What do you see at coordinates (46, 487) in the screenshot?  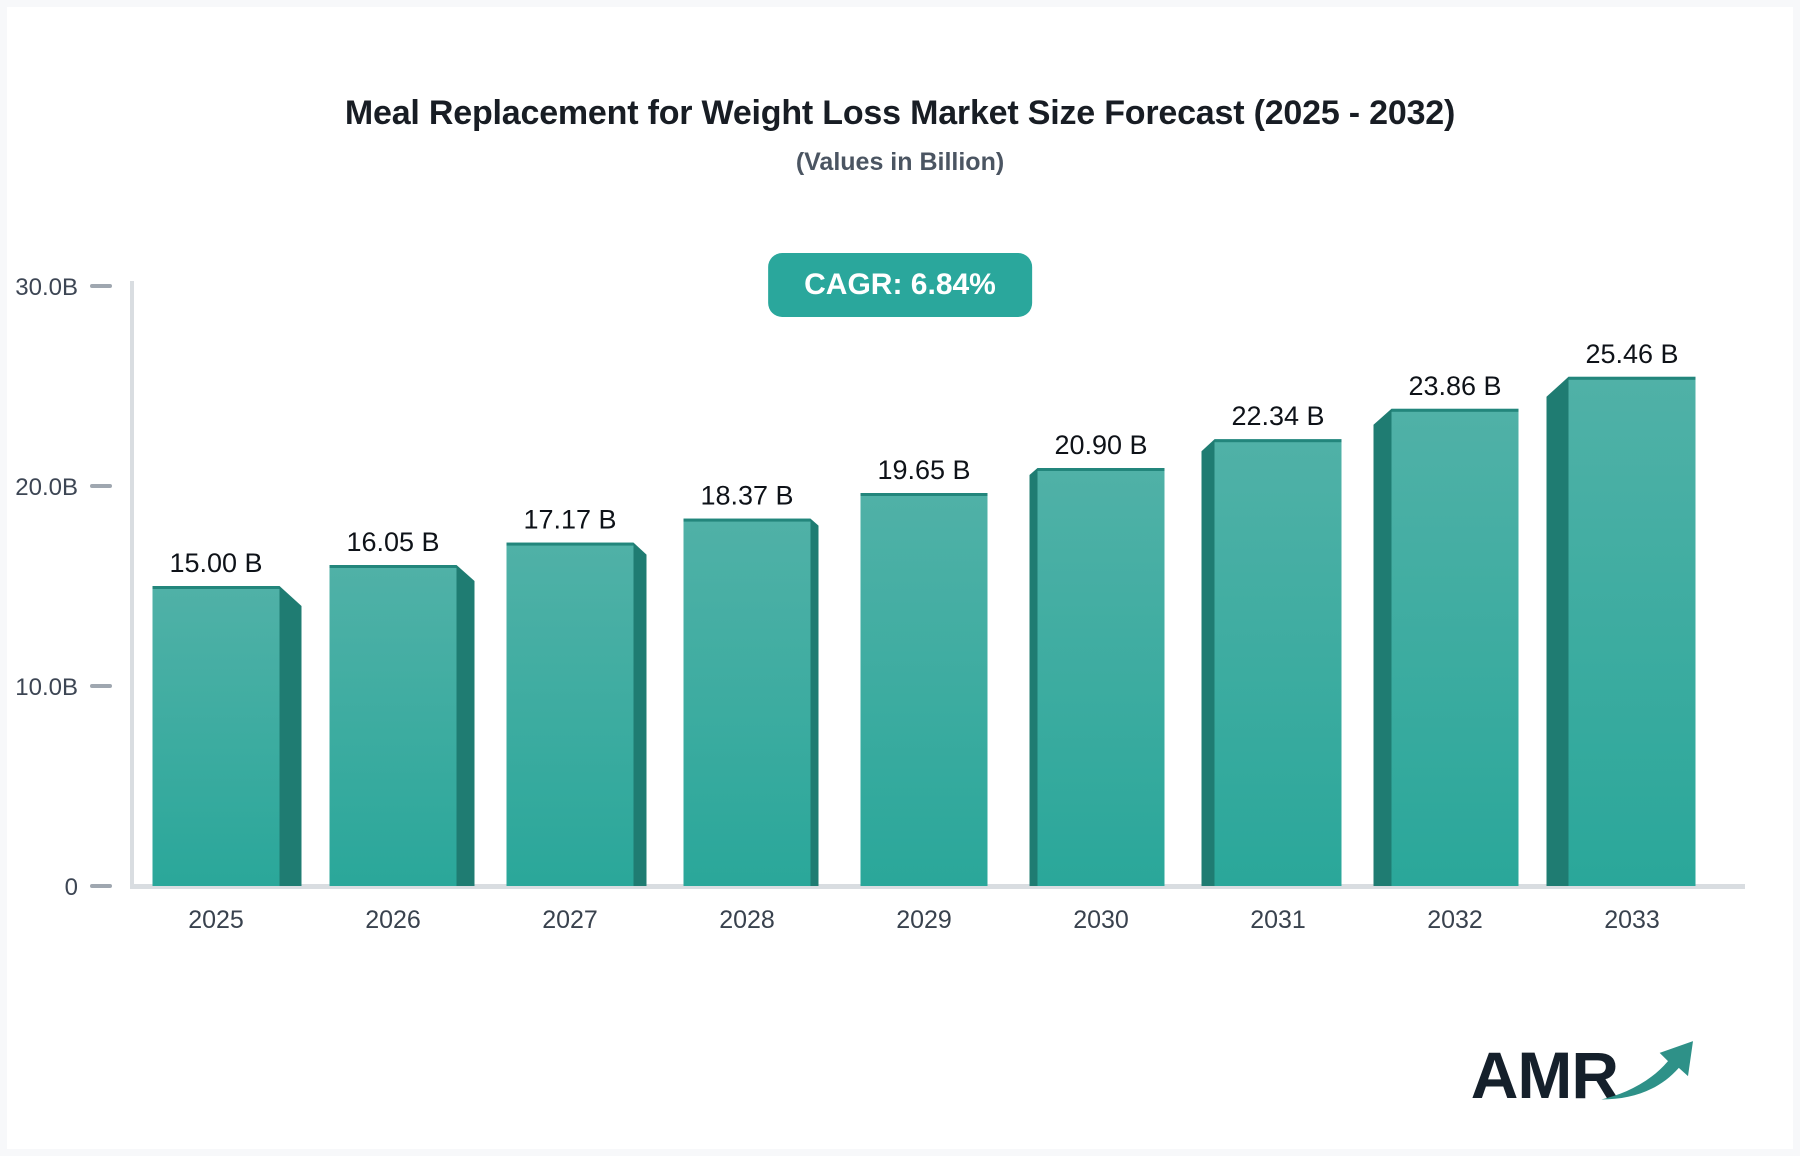 I see `y-tick-label: 20.0B` at bounding box center [46, 487].